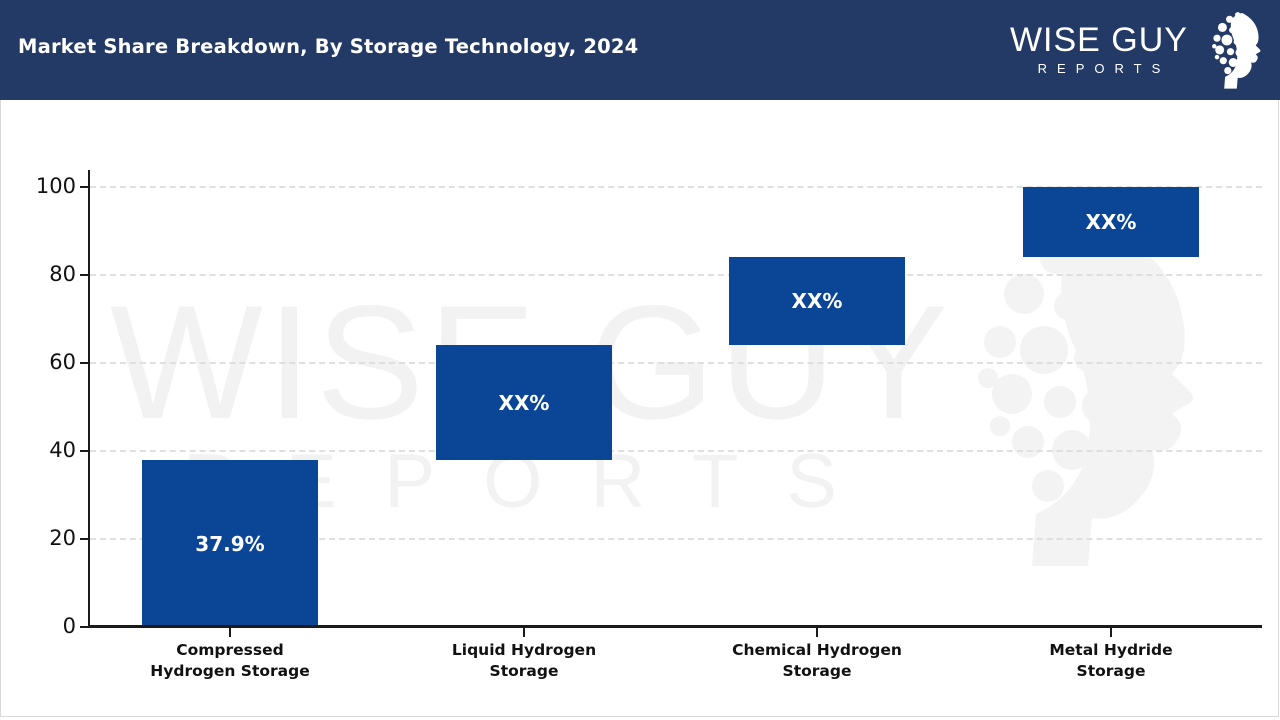  I want to click on wise-guy-logo: WISE GUY REPORTS, so click(1136, 49).